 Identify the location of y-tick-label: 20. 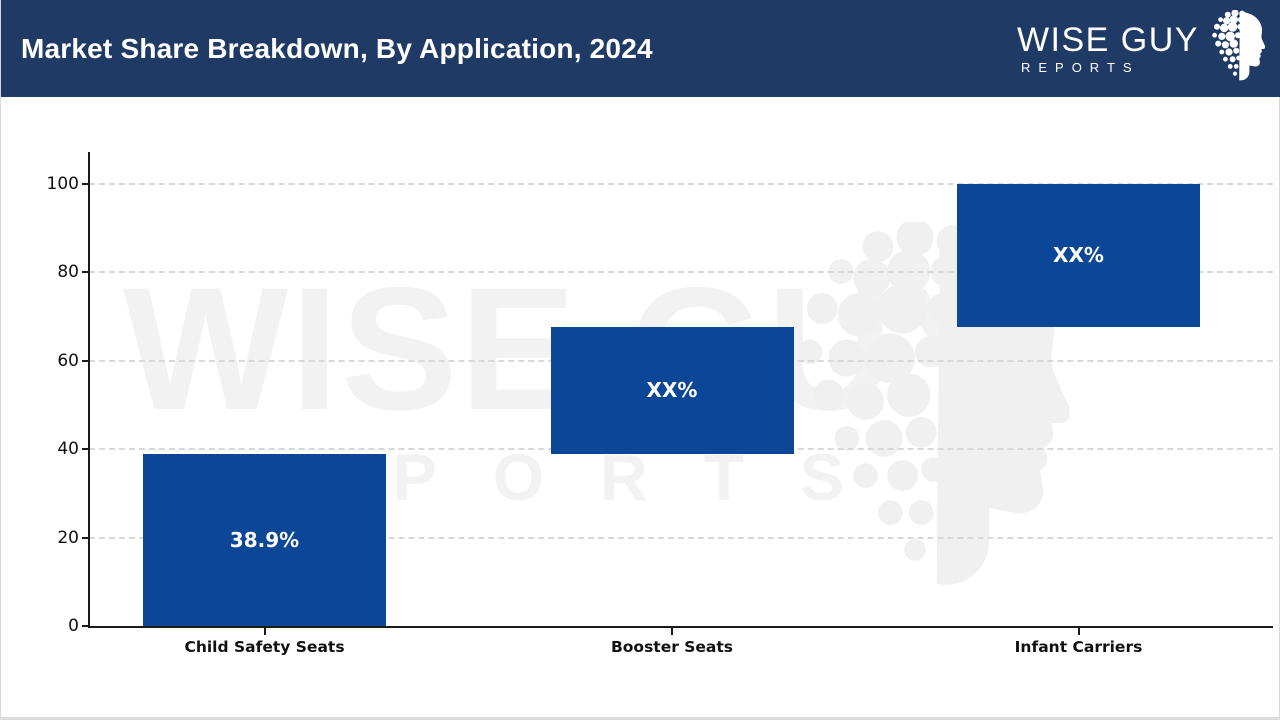
(68, 537).